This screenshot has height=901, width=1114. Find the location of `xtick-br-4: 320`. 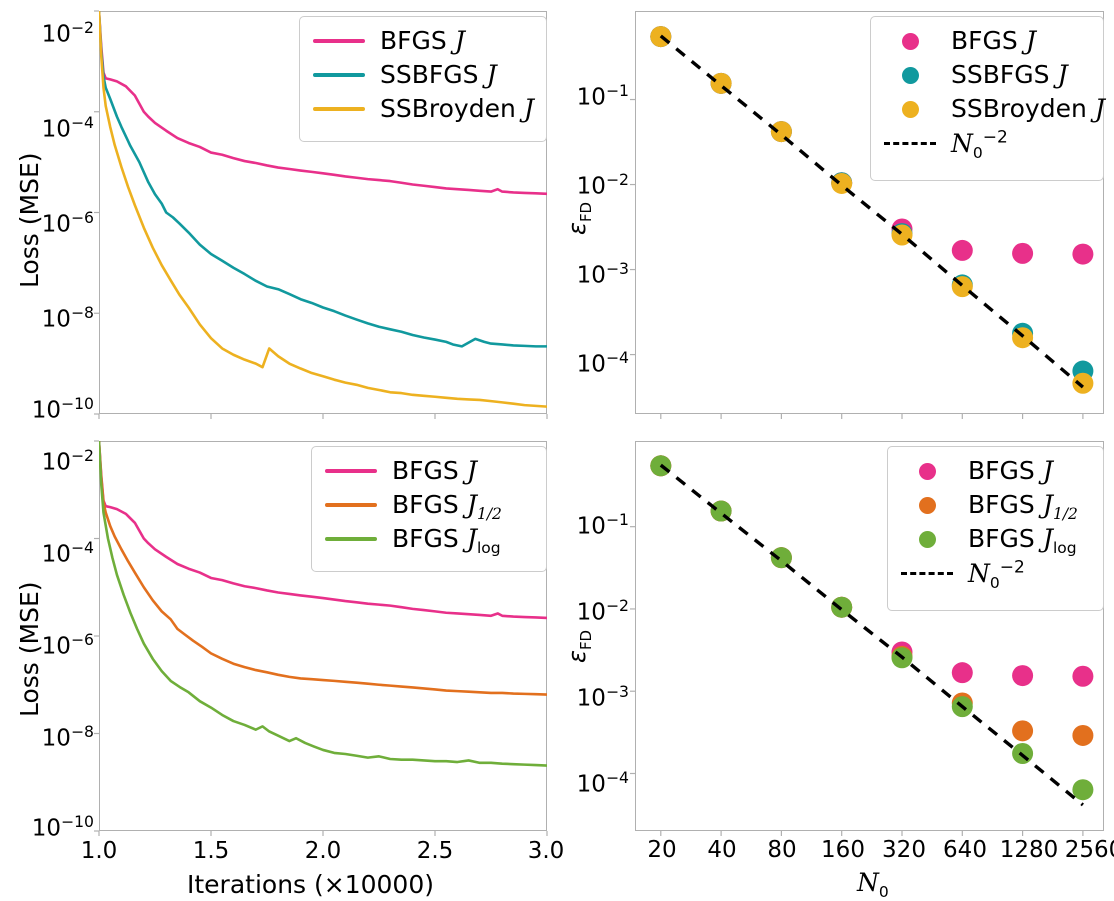

xtick-br-4: 320 is located at coordinates (904, 850).